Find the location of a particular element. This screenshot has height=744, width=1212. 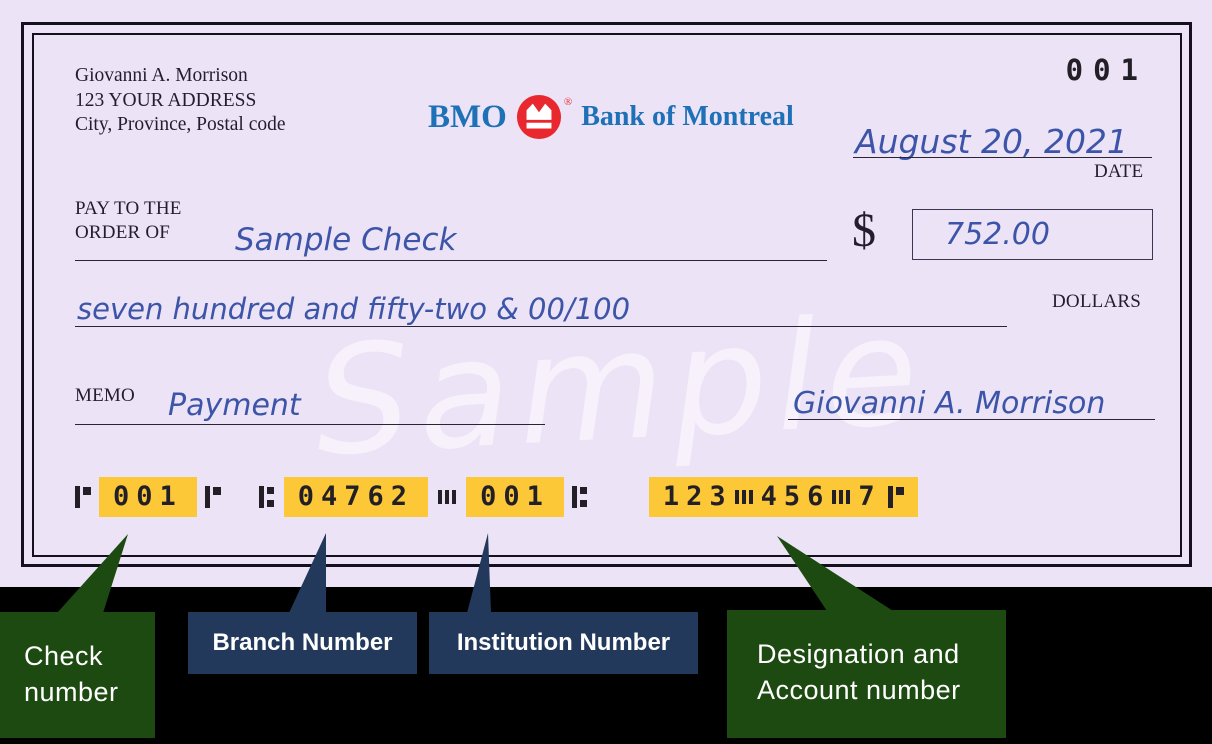

callout-check-number: Check number is located at coordinates (77, 675).